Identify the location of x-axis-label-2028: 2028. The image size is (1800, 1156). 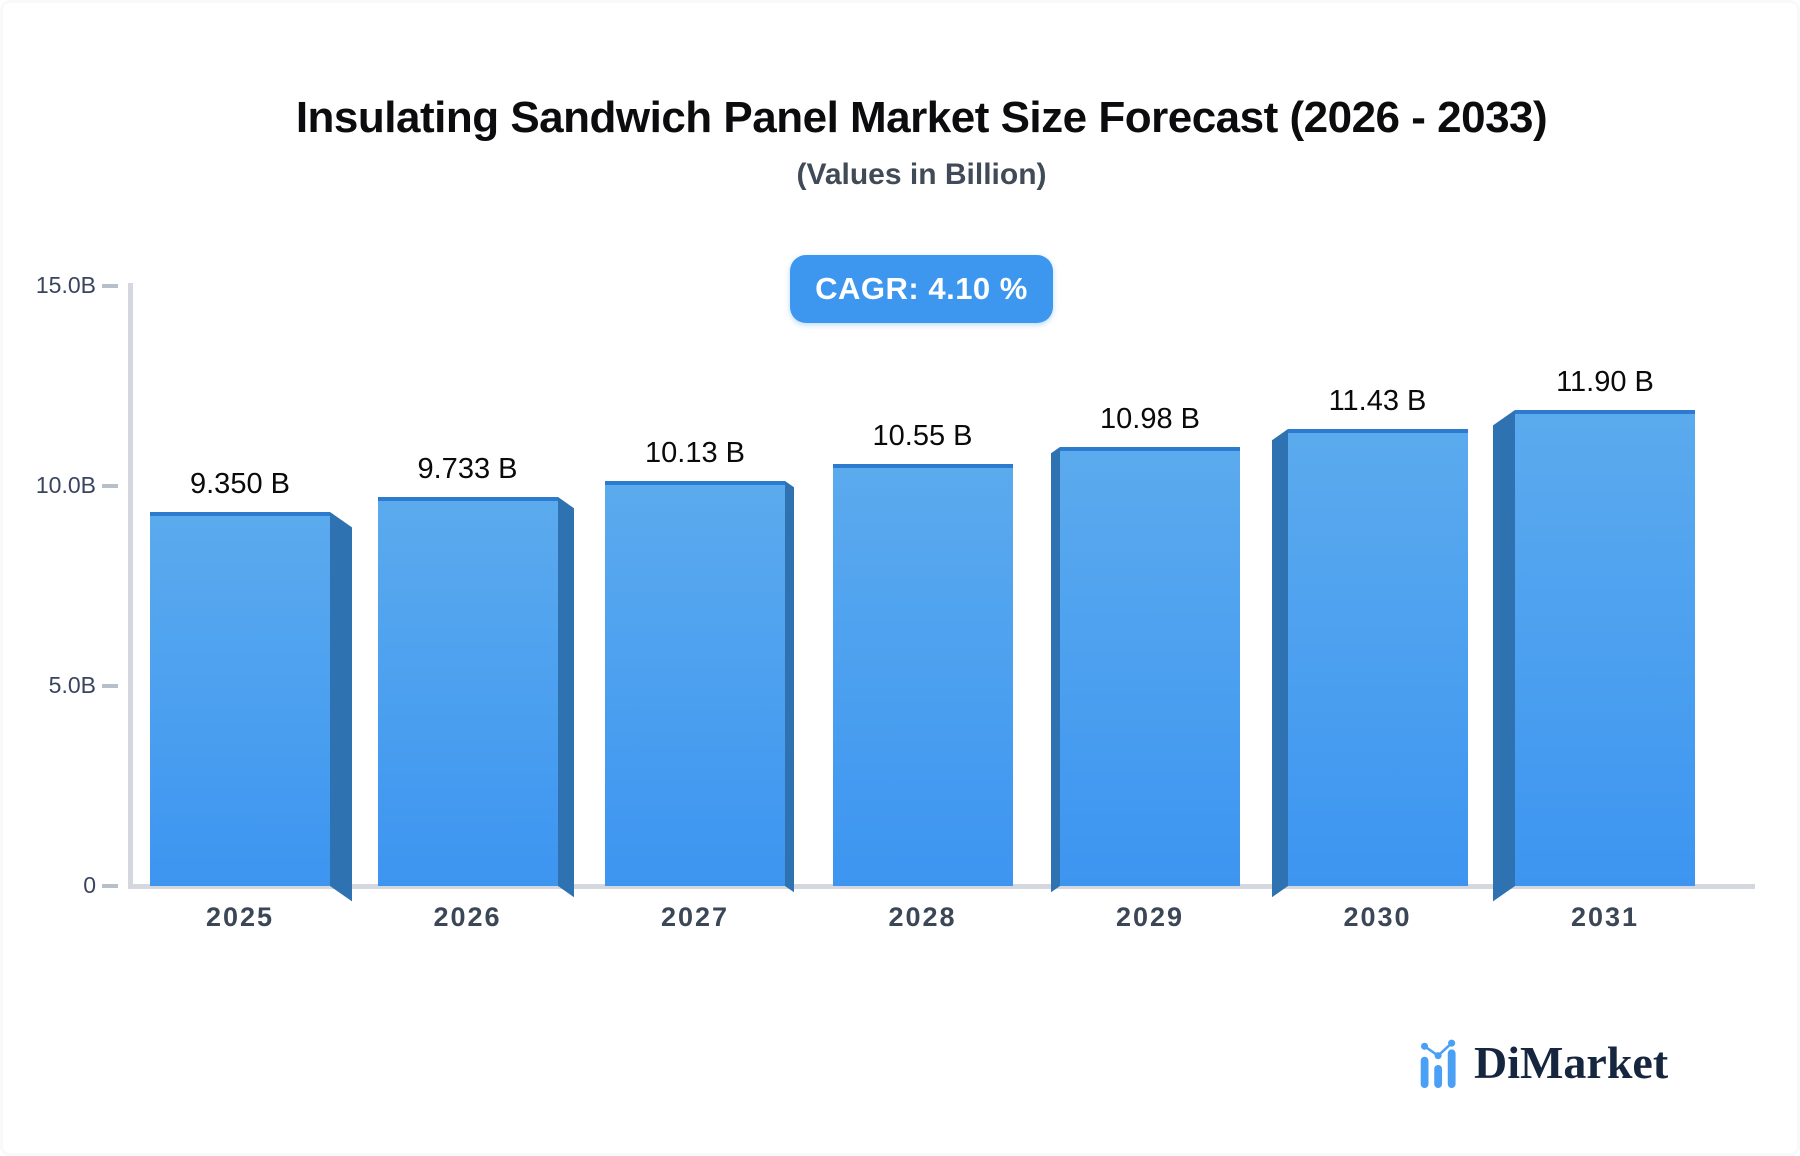
(922, 917).